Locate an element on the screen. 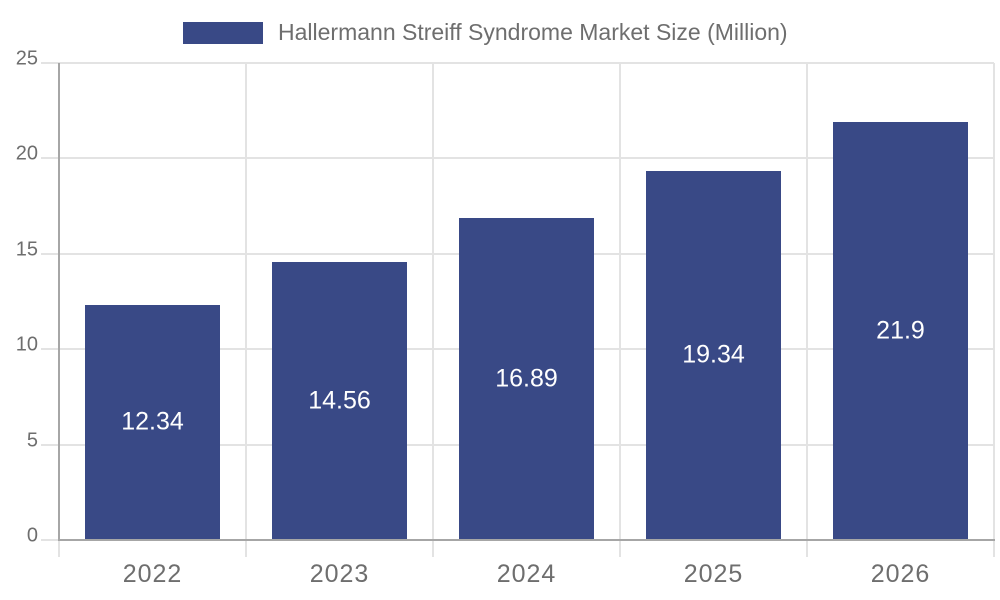 The width and height of the screenshot is (1000, 600). y-axis-tick-label: 15 is located at coordinates (26, 249).